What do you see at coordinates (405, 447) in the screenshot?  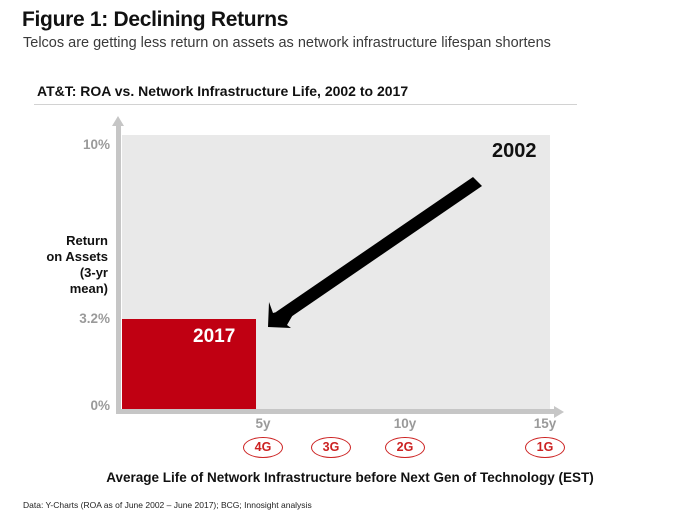 I see `gen-badge-2g: 2G` at bounding box center [405, 447].